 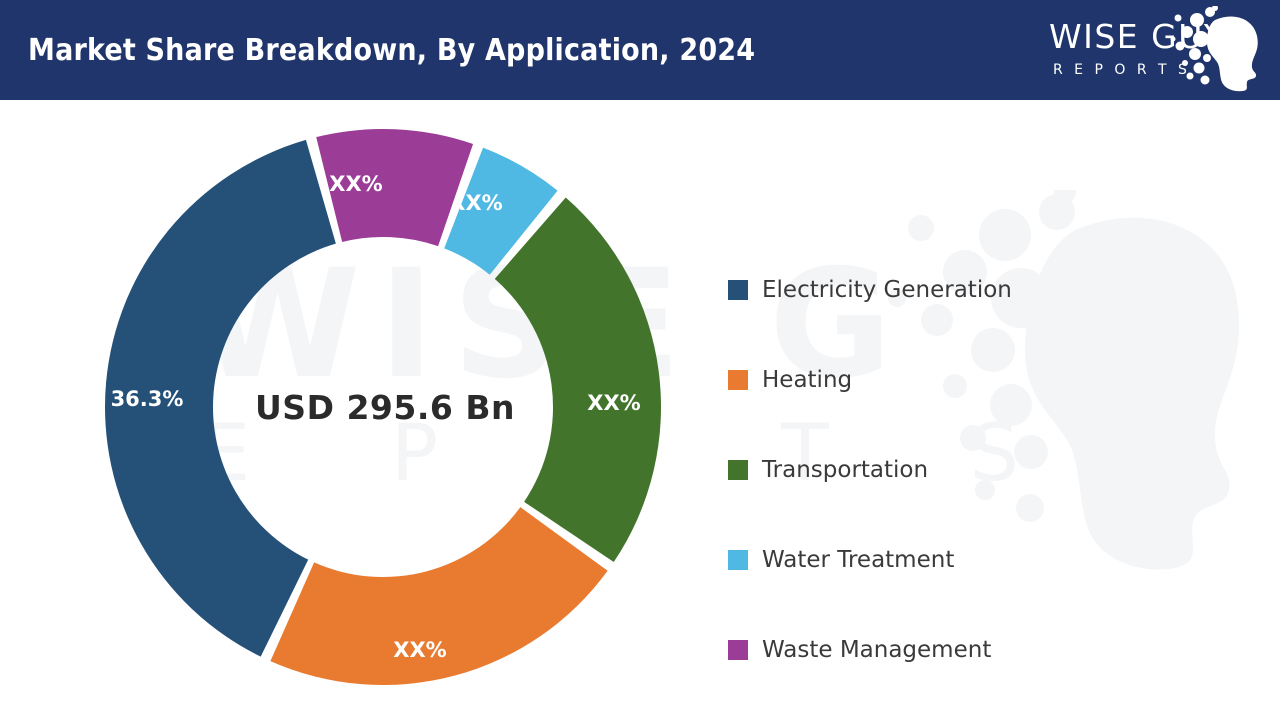 What do you see at coordinates (1121, 70) in the screenshot?
I see `logo-wordmark-secondary: R E P O R T S` at bounding box center [1121, 70].